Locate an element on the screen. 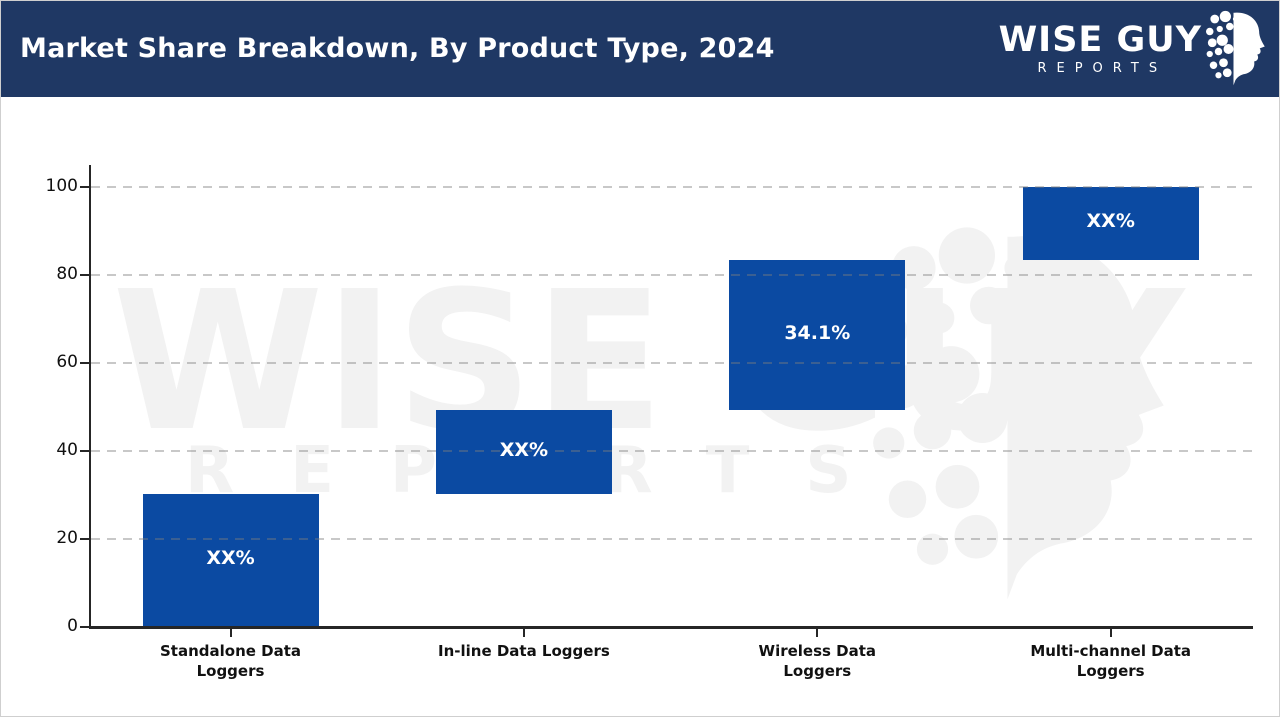 The image size is (1280, 720). logo-wordmark: WISE GUY is located at coordinates (1100, 40).